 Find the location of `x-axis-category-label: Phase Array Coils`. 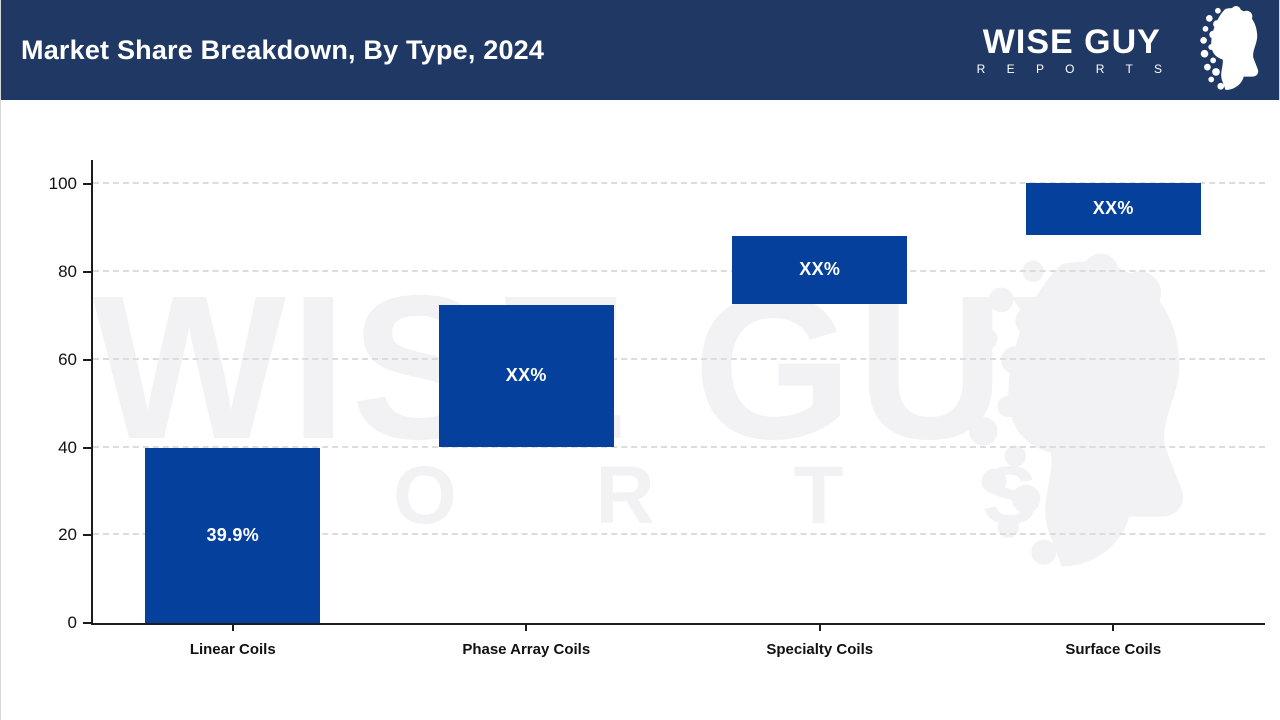

x-axis-category-label: Phase Array Coils is located at coordinates (526, 649).